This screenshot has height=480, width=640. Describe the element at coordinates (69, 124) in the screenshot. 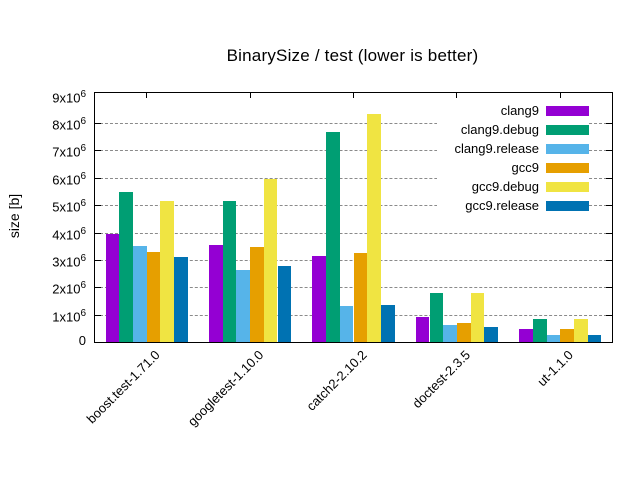

I see `y-tick-label: 8x10⁶` at that location.